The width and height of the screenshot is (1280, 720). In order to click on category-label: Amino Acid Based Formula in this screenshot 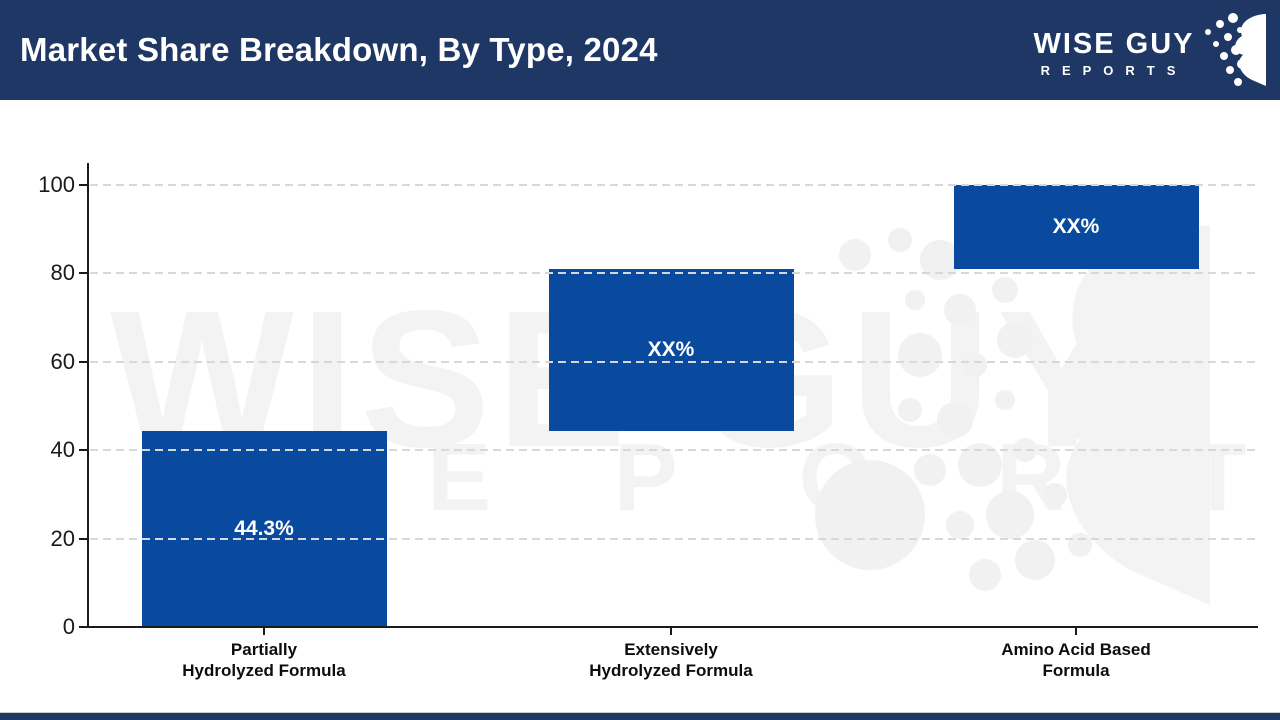, I will do `click(1076, 660)`.